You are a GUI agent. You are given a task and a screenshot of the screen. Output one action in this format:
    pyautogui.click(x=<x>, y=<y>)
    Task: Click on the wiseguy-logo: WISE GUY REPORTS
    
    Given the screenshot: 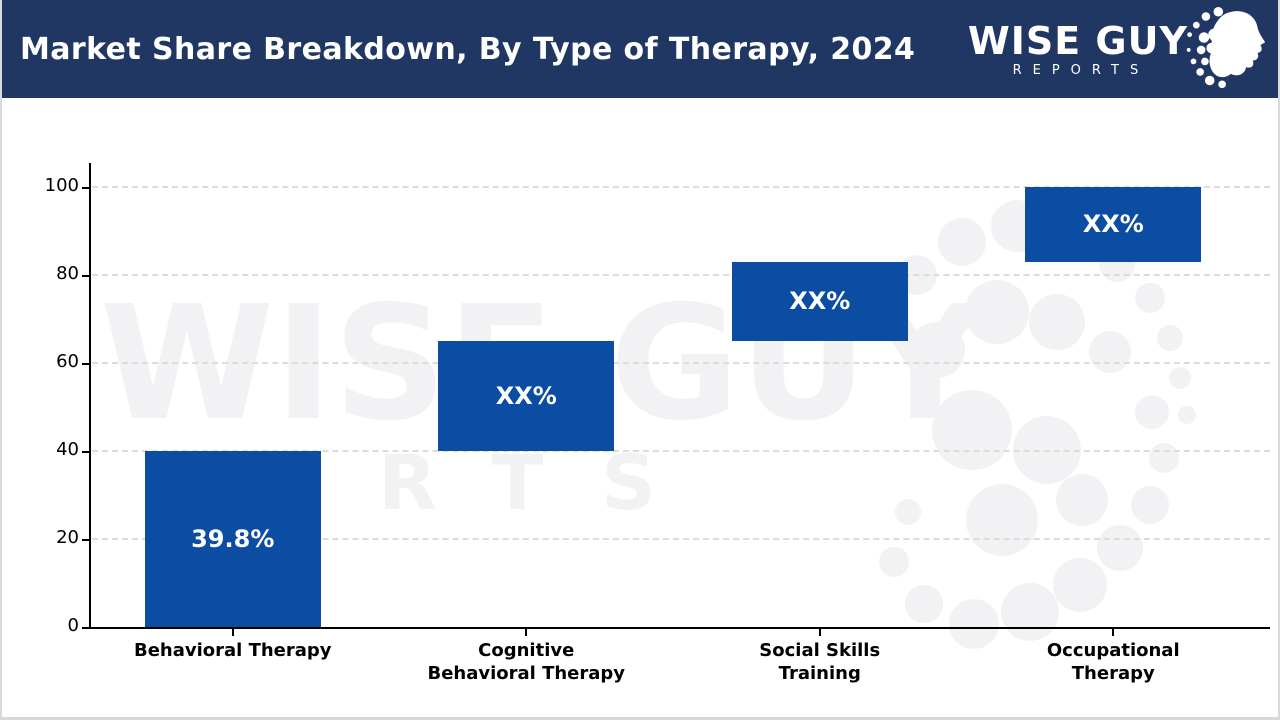 What is the action you would take?
    pyautogui.click(x=1118, y=49)
    